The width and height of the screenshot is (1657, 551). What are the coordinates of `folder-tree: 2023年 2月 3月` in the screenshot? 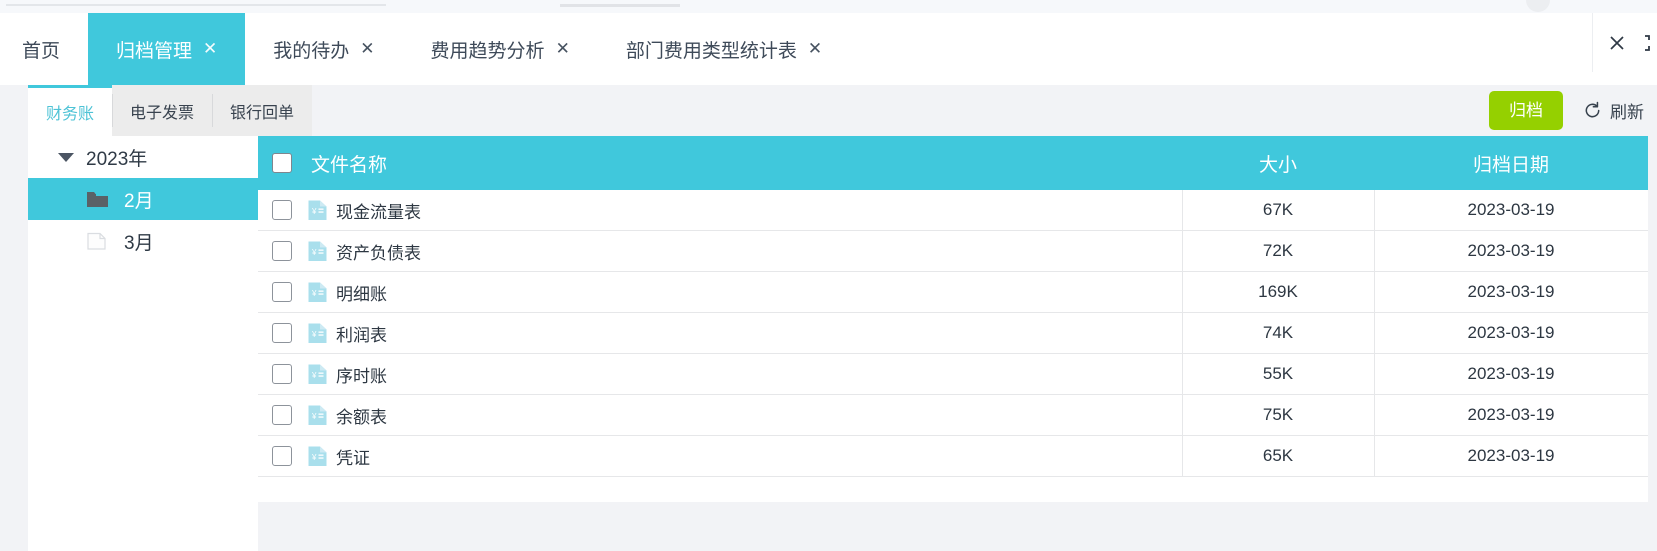 It's located at (143, 199).